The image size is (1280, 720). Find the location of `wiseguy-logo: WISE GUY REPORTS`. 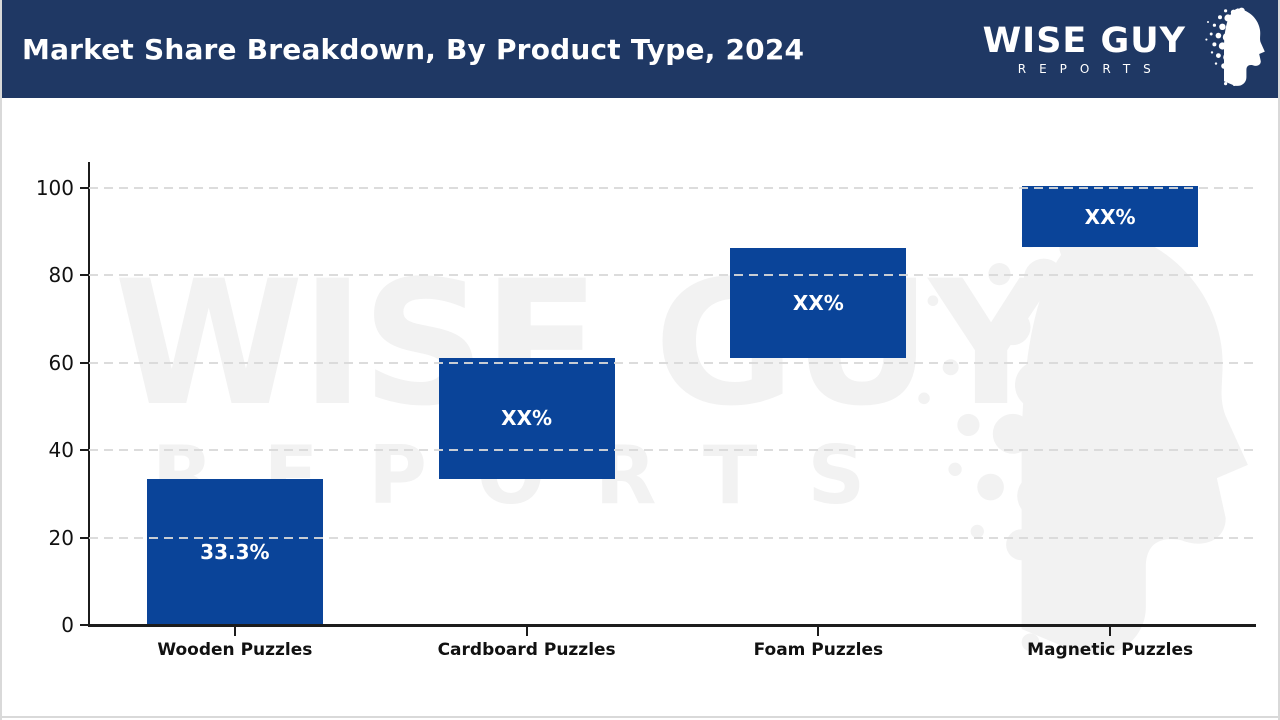

wiseguy-logo: WISE GUY REPORTS is located at coordinates (1128, 50).